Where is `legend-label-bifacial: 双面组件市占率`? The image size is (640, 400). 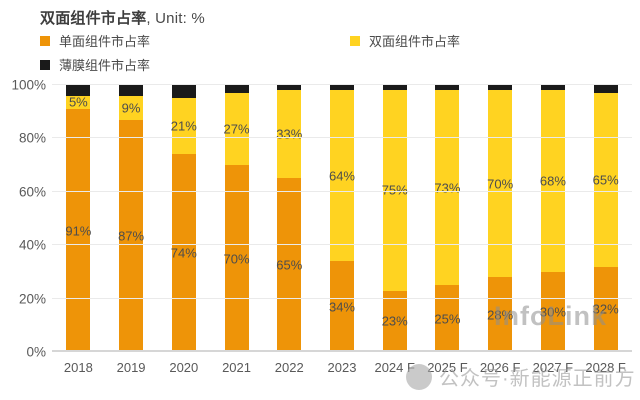
legend-label-bifacial: 双面组件市占率 is located at coordinates (415, 41).